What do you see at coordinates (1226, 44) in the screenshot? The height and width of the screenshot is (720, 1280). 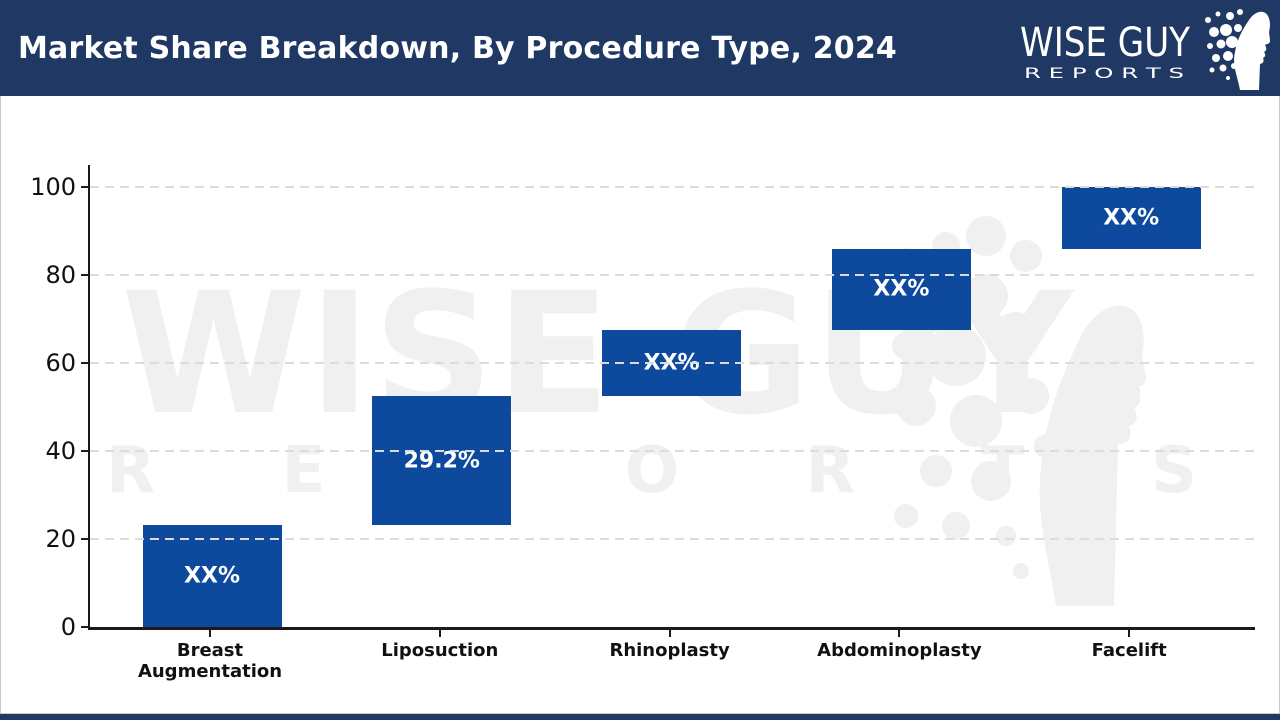 I see `logo-dots-icon` at bounding box center [1226, 44].